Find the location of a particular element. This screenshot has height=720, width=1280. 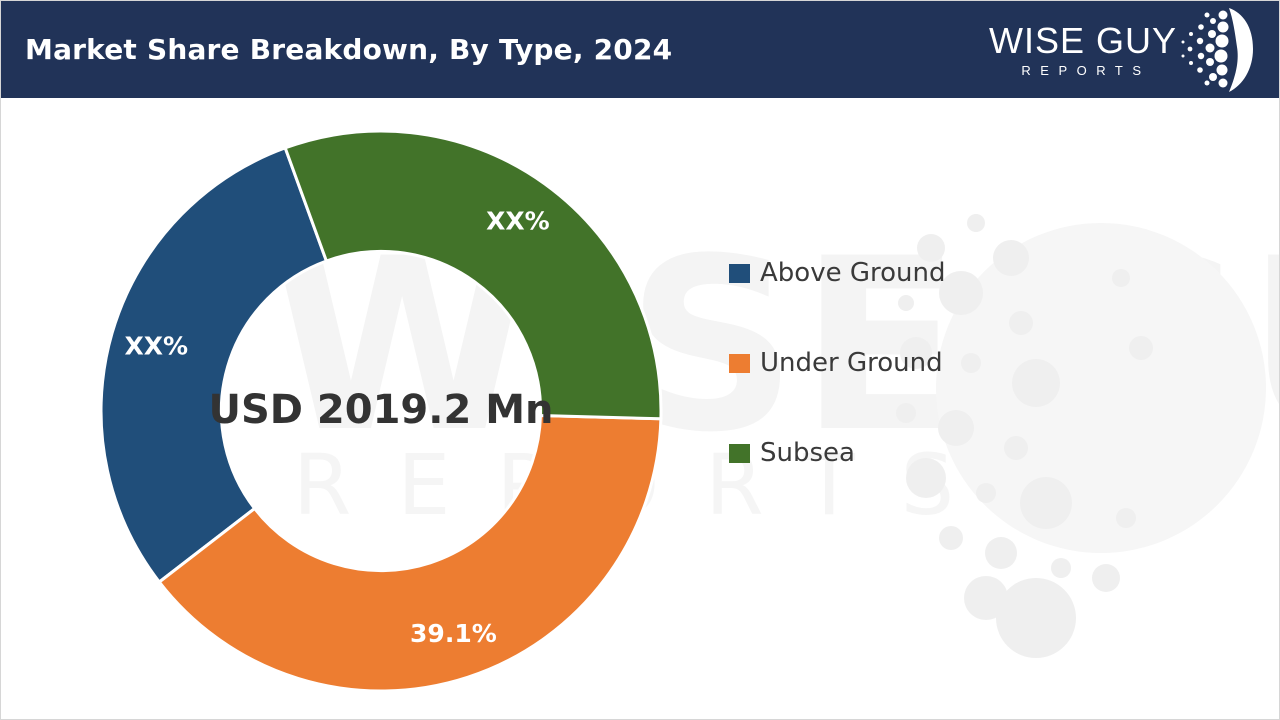

legend: Above Ground Under Ground Subsea is located at coordinates (837, 363).